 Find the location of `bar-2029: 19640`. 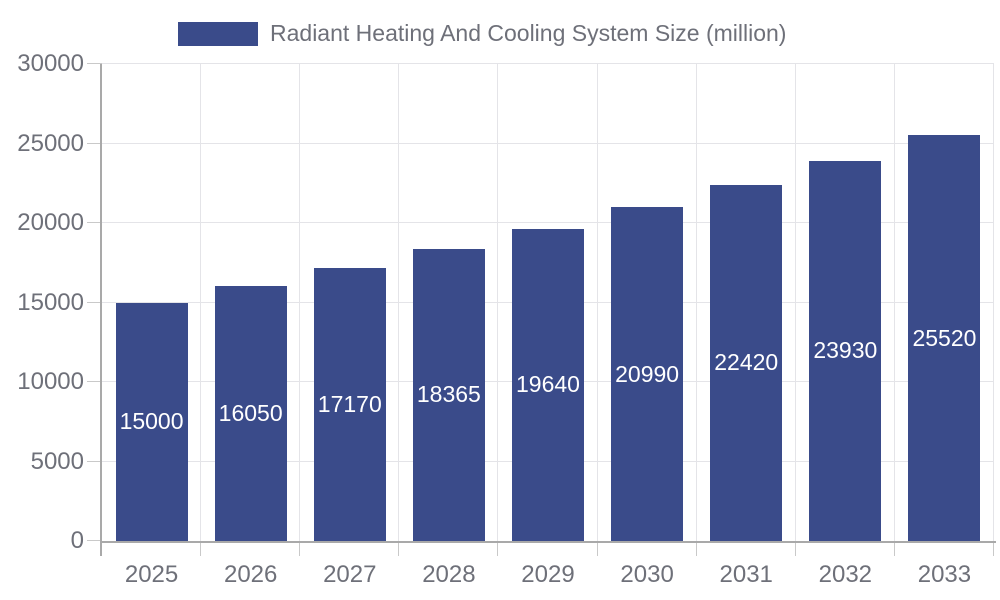

bar-2029: 19640 is located at coordinates (548, 384).